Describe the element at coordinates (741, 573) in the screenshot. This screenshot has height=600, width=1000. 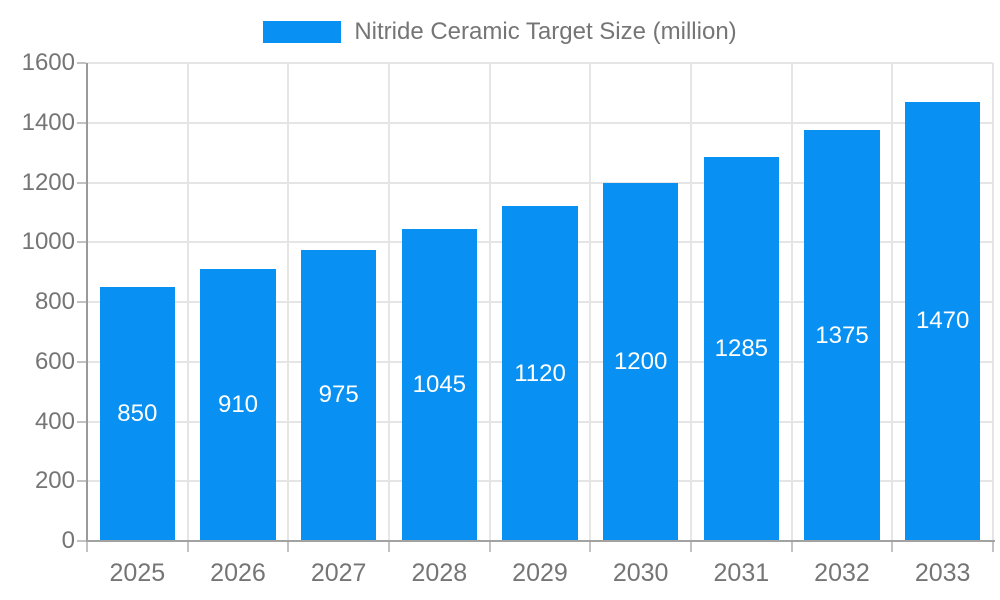
I see `x-axis-label: 2031` at that location.